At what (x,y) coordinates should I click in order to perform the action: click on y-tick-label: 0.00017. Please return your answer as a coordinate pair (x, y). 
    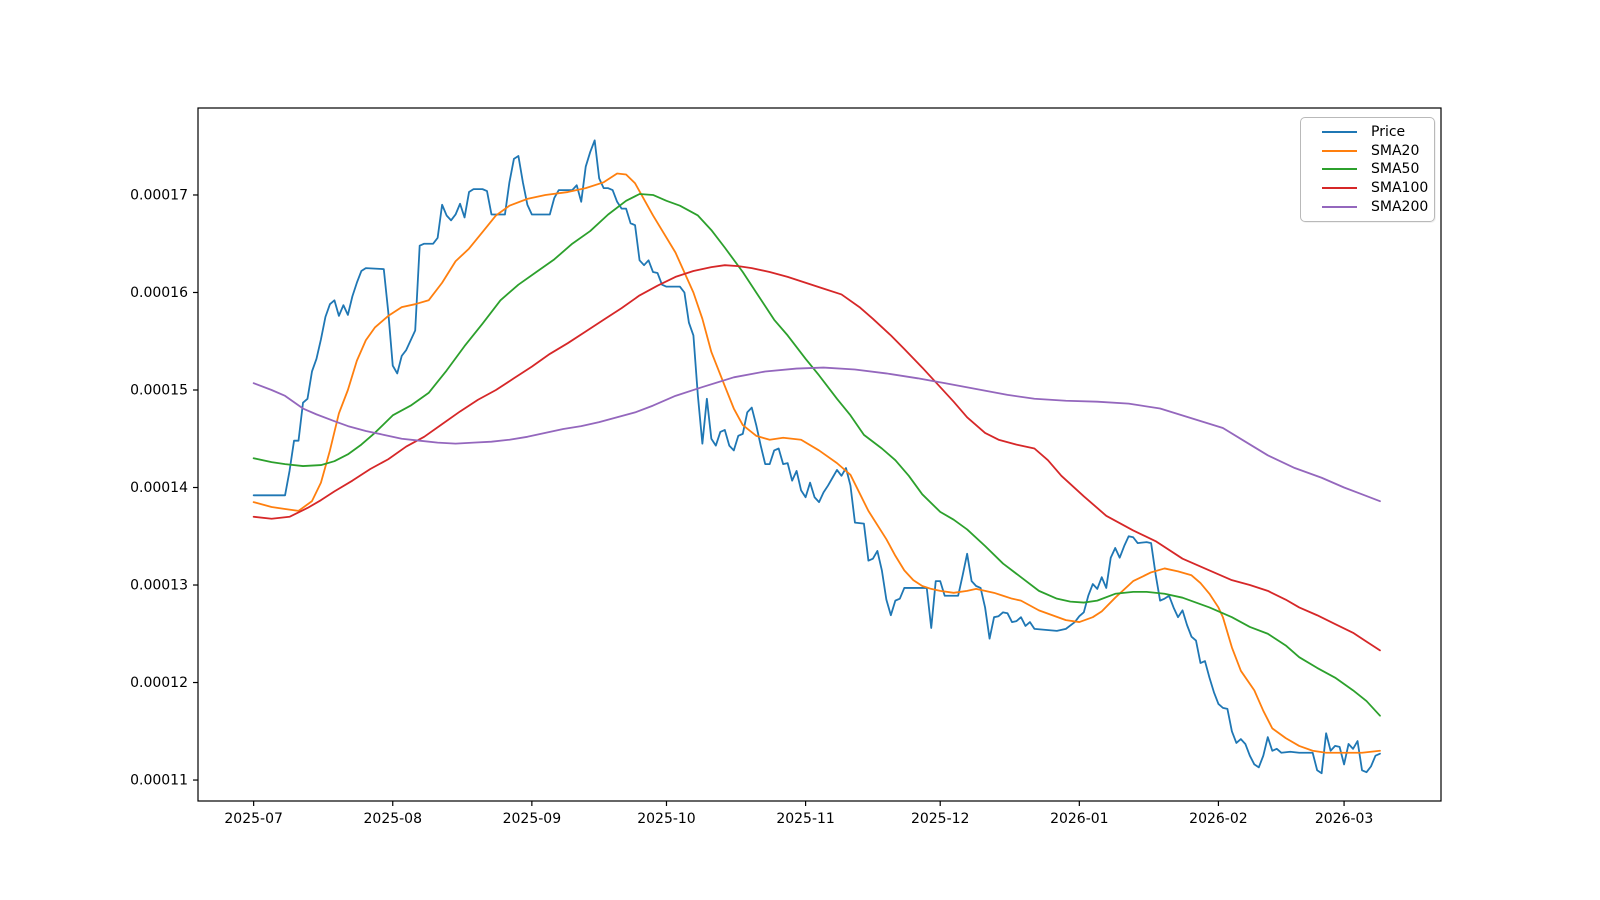
    Looking at the image, I should click on (159, 195).